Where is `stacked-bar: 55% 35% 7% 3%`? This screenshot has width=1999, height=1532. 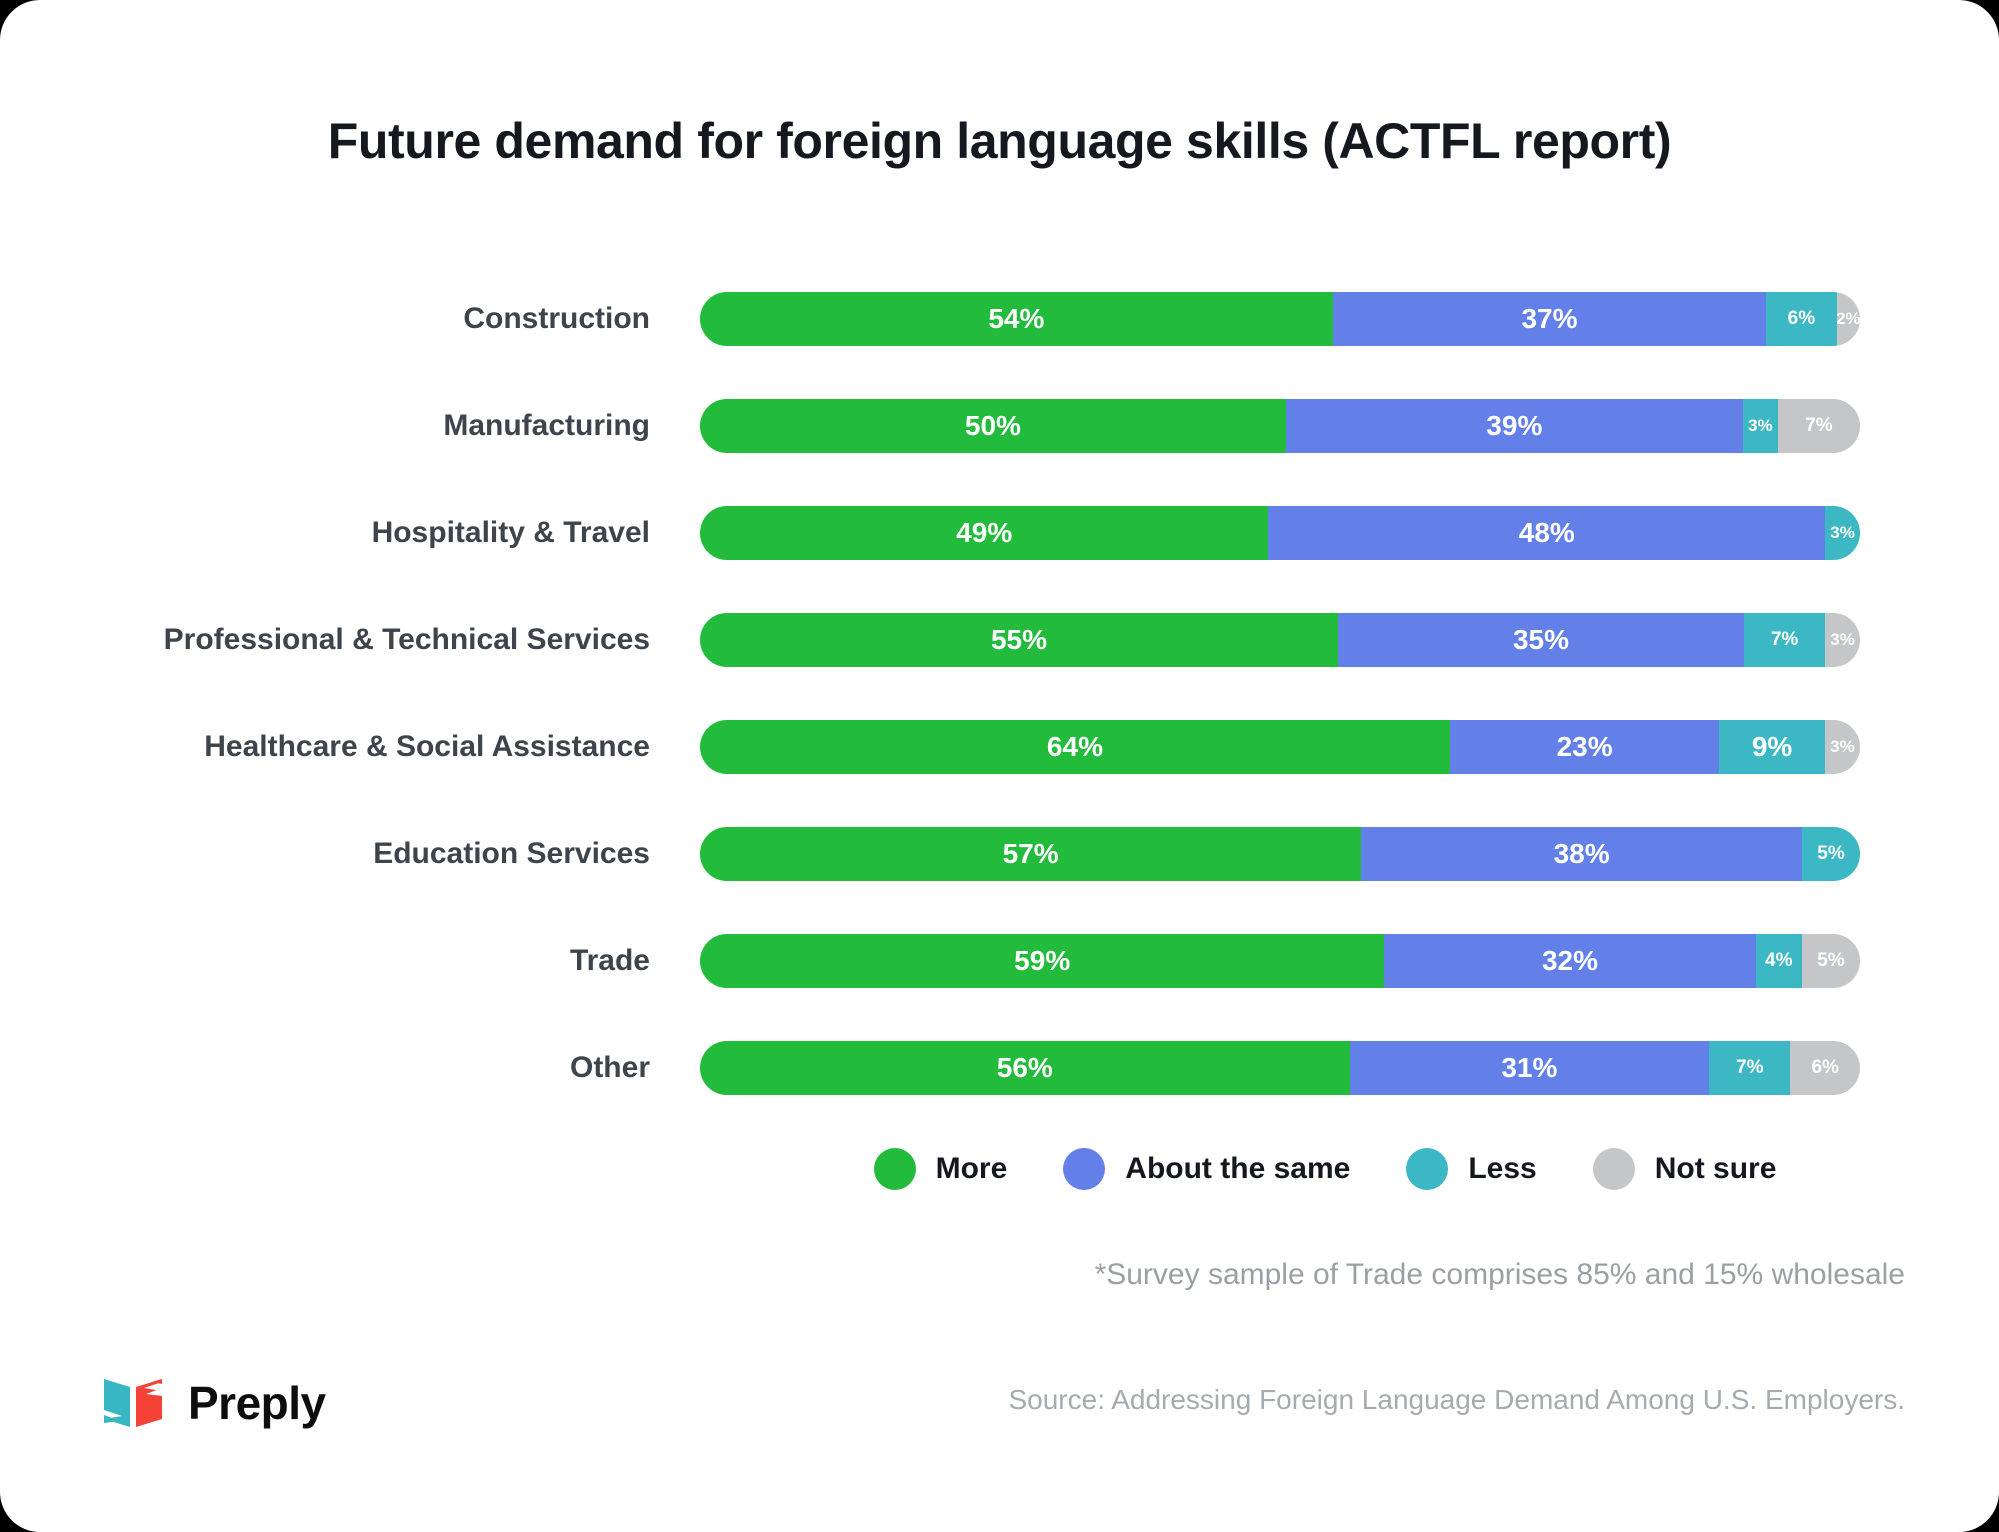
stacked-bar: 55% 35% 7% 3% is located at coordinates (1280, 640).